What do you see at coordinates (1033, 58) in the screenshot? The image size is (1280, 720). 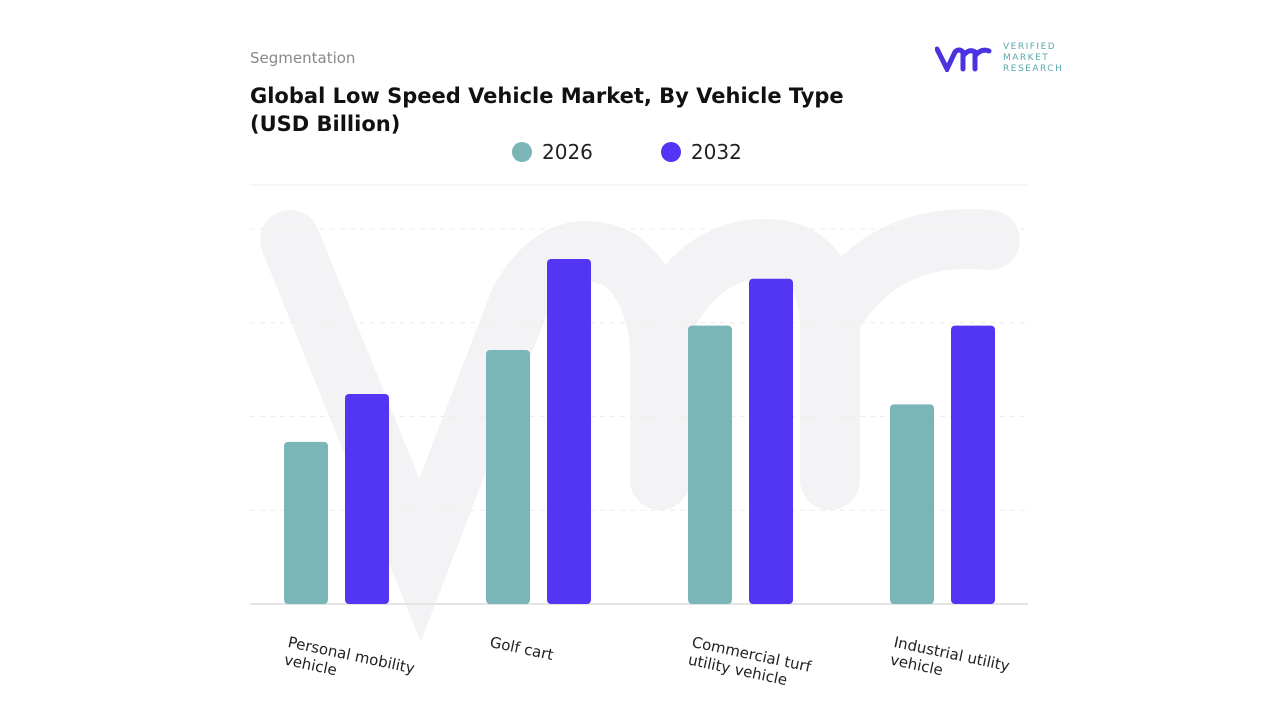 I see `logo-text: VERIFIED MARKET RESEARCH` at bounding box center [1033, 58].